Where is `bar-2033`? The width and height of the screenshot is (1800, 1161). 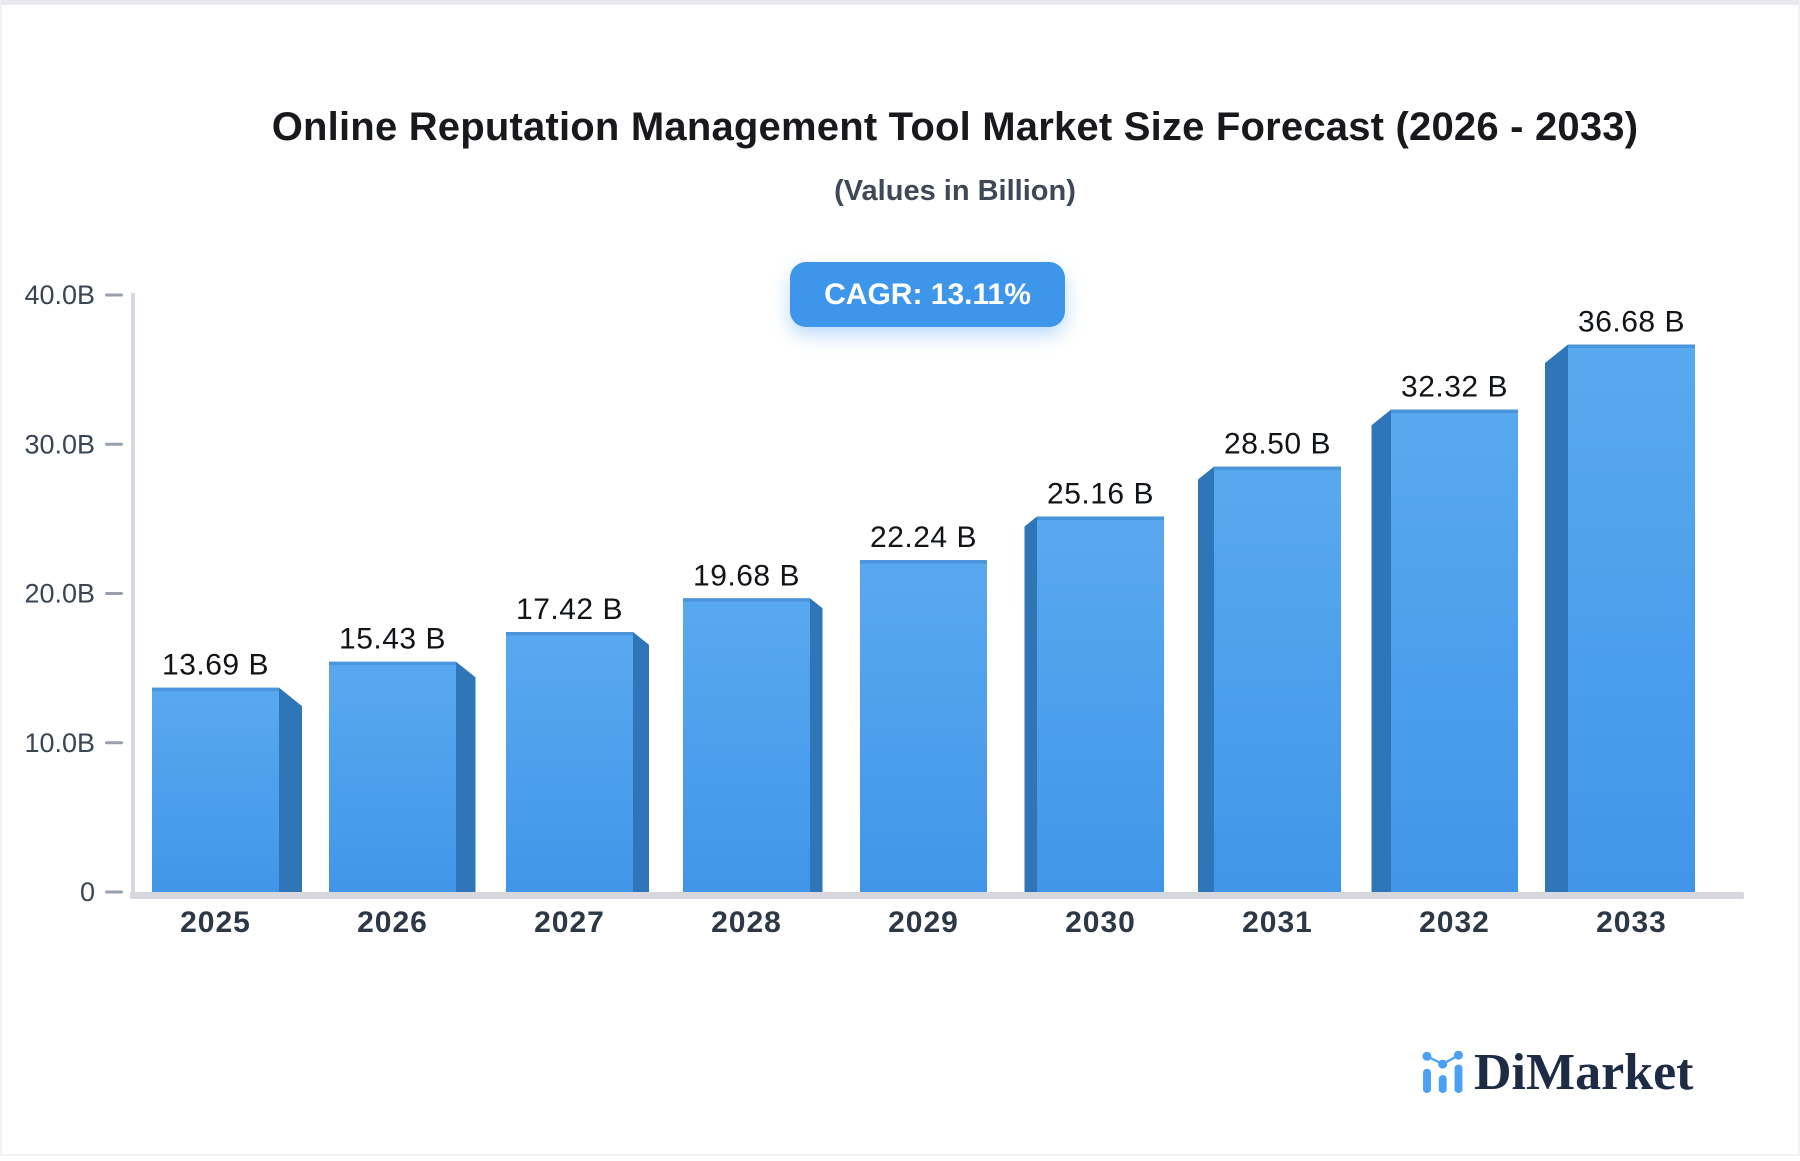 bar-2033 is located at coordinates (1631, 618).